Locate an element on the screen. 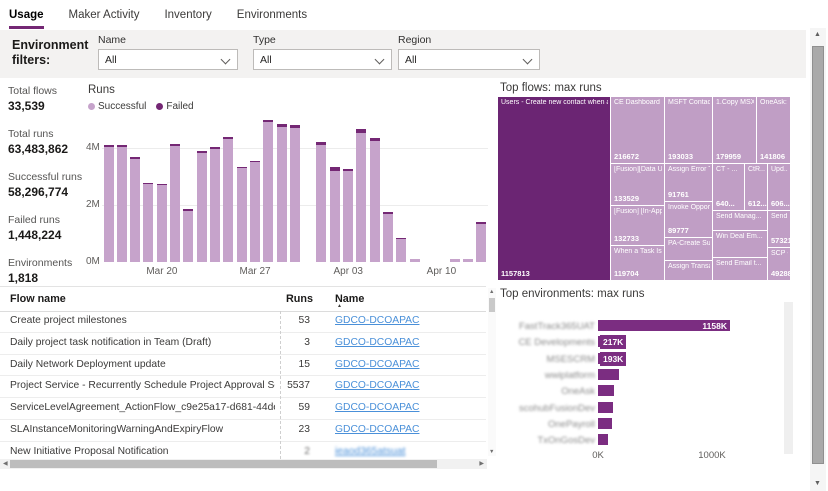 The image size is (828, 491). treemap-cell: [Fusion][Data Upd... 133529 is located at coordinates (637, 184).